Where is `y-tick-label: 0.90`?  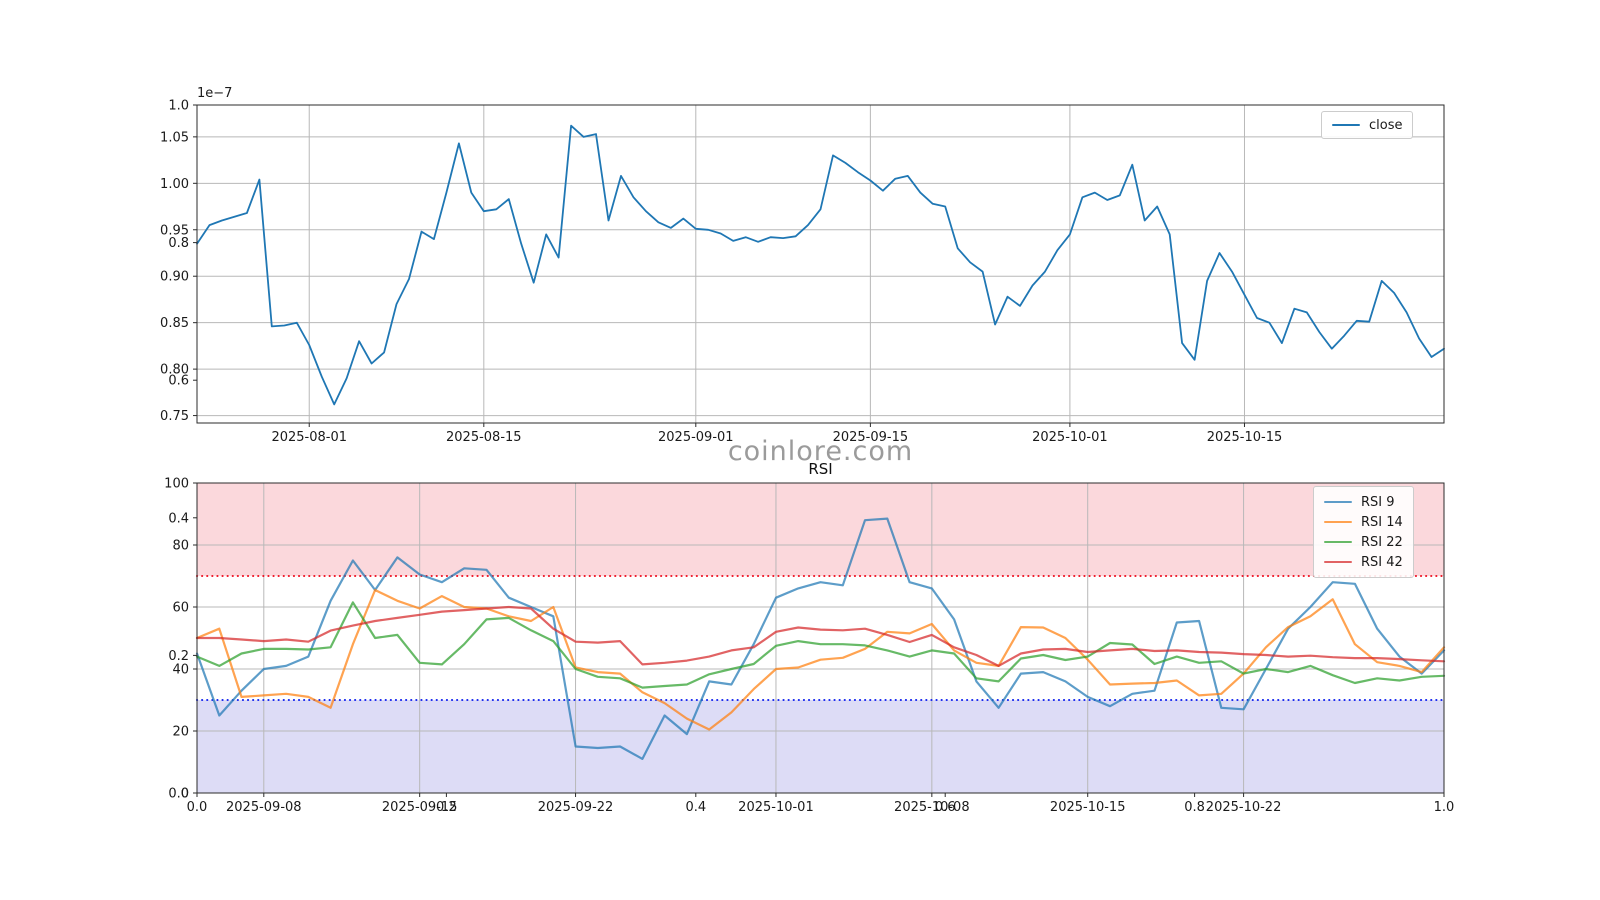 y-tick-label: 0.90 is located at coordinates (174, 277).